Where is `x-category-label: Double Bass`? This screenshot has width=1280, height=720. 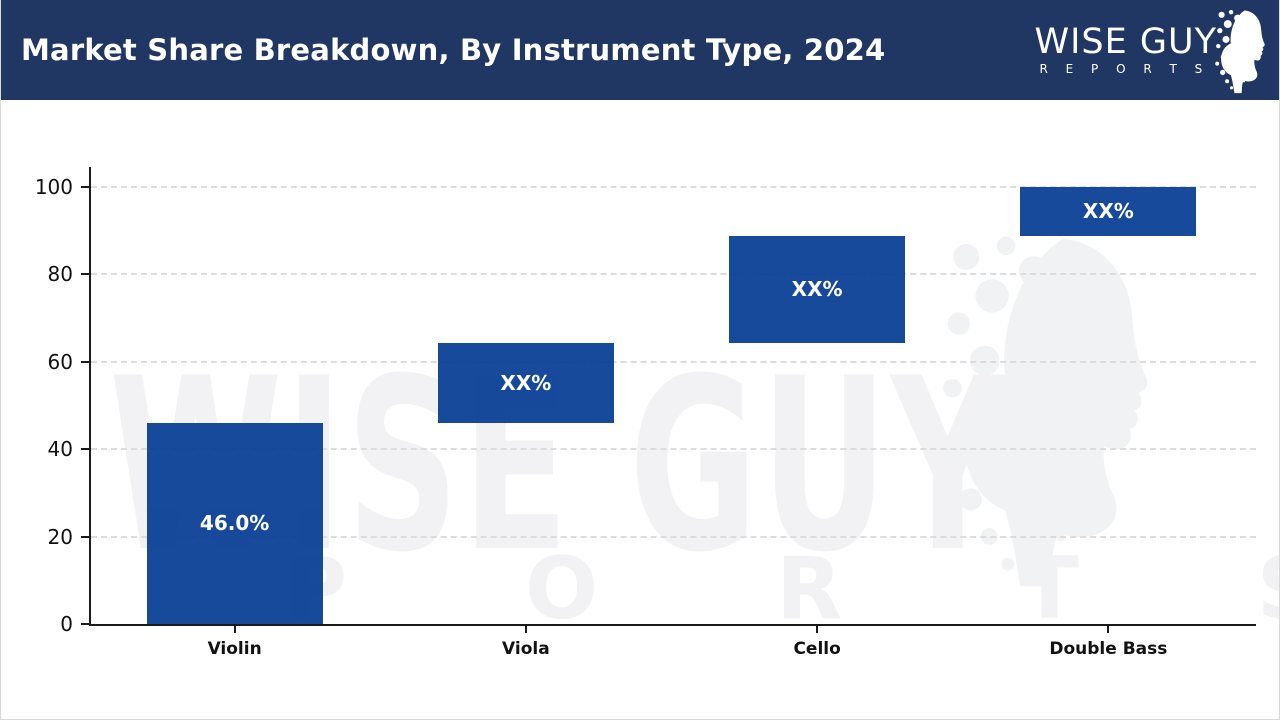 x-category-label: Double Bass is located at coordinates (1108, 649).